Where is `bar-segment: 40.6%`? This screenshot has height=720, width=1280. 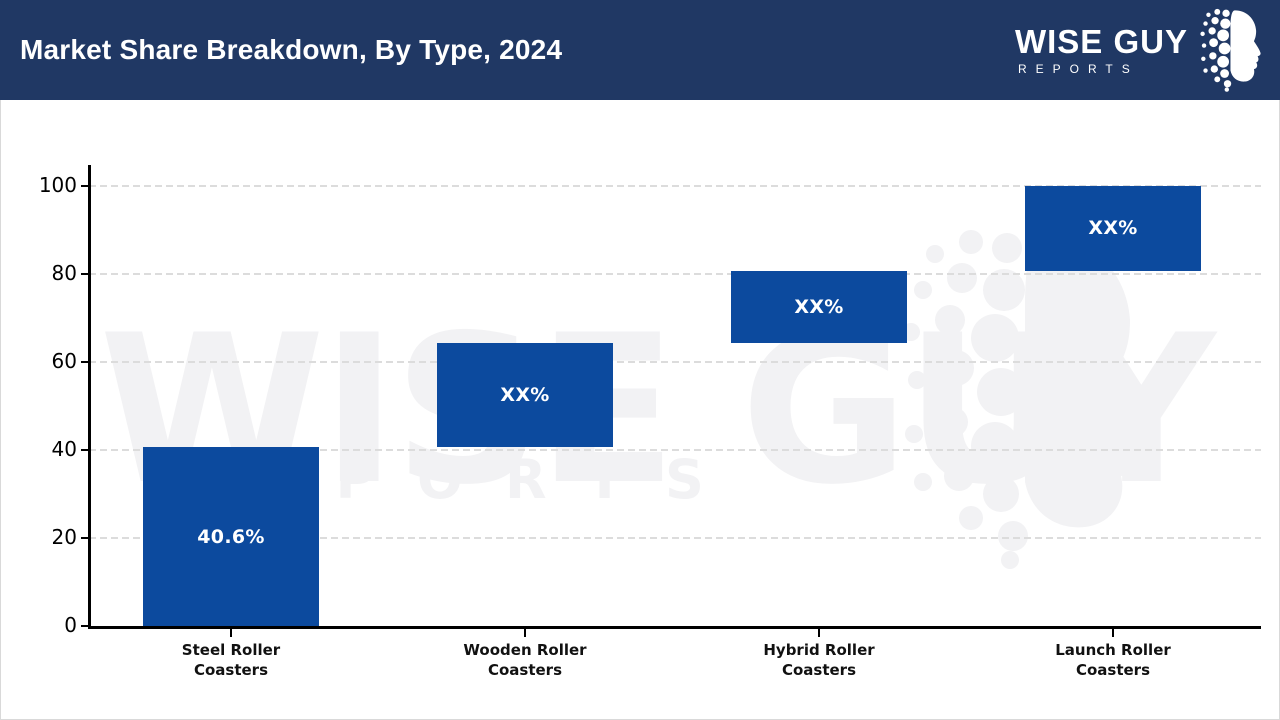 bar-segment: 40.6% is located at coordinates (231, 536).